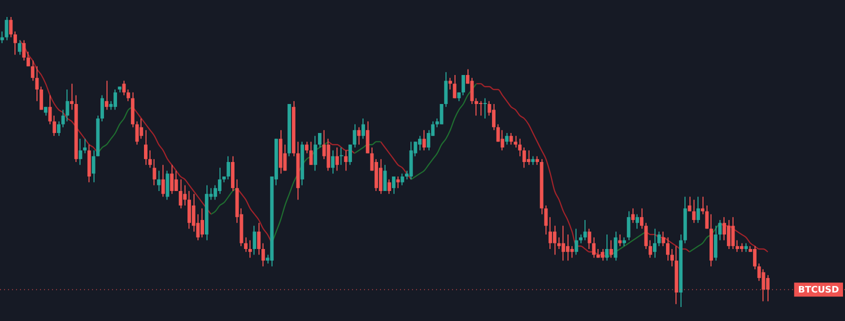 The height and width of the screenshot is (321, 845). What do you see at coordinates (819, 290) in the screenshot?
I see `ref-line-label: BTCUSD` at bounding box center [819, 290].